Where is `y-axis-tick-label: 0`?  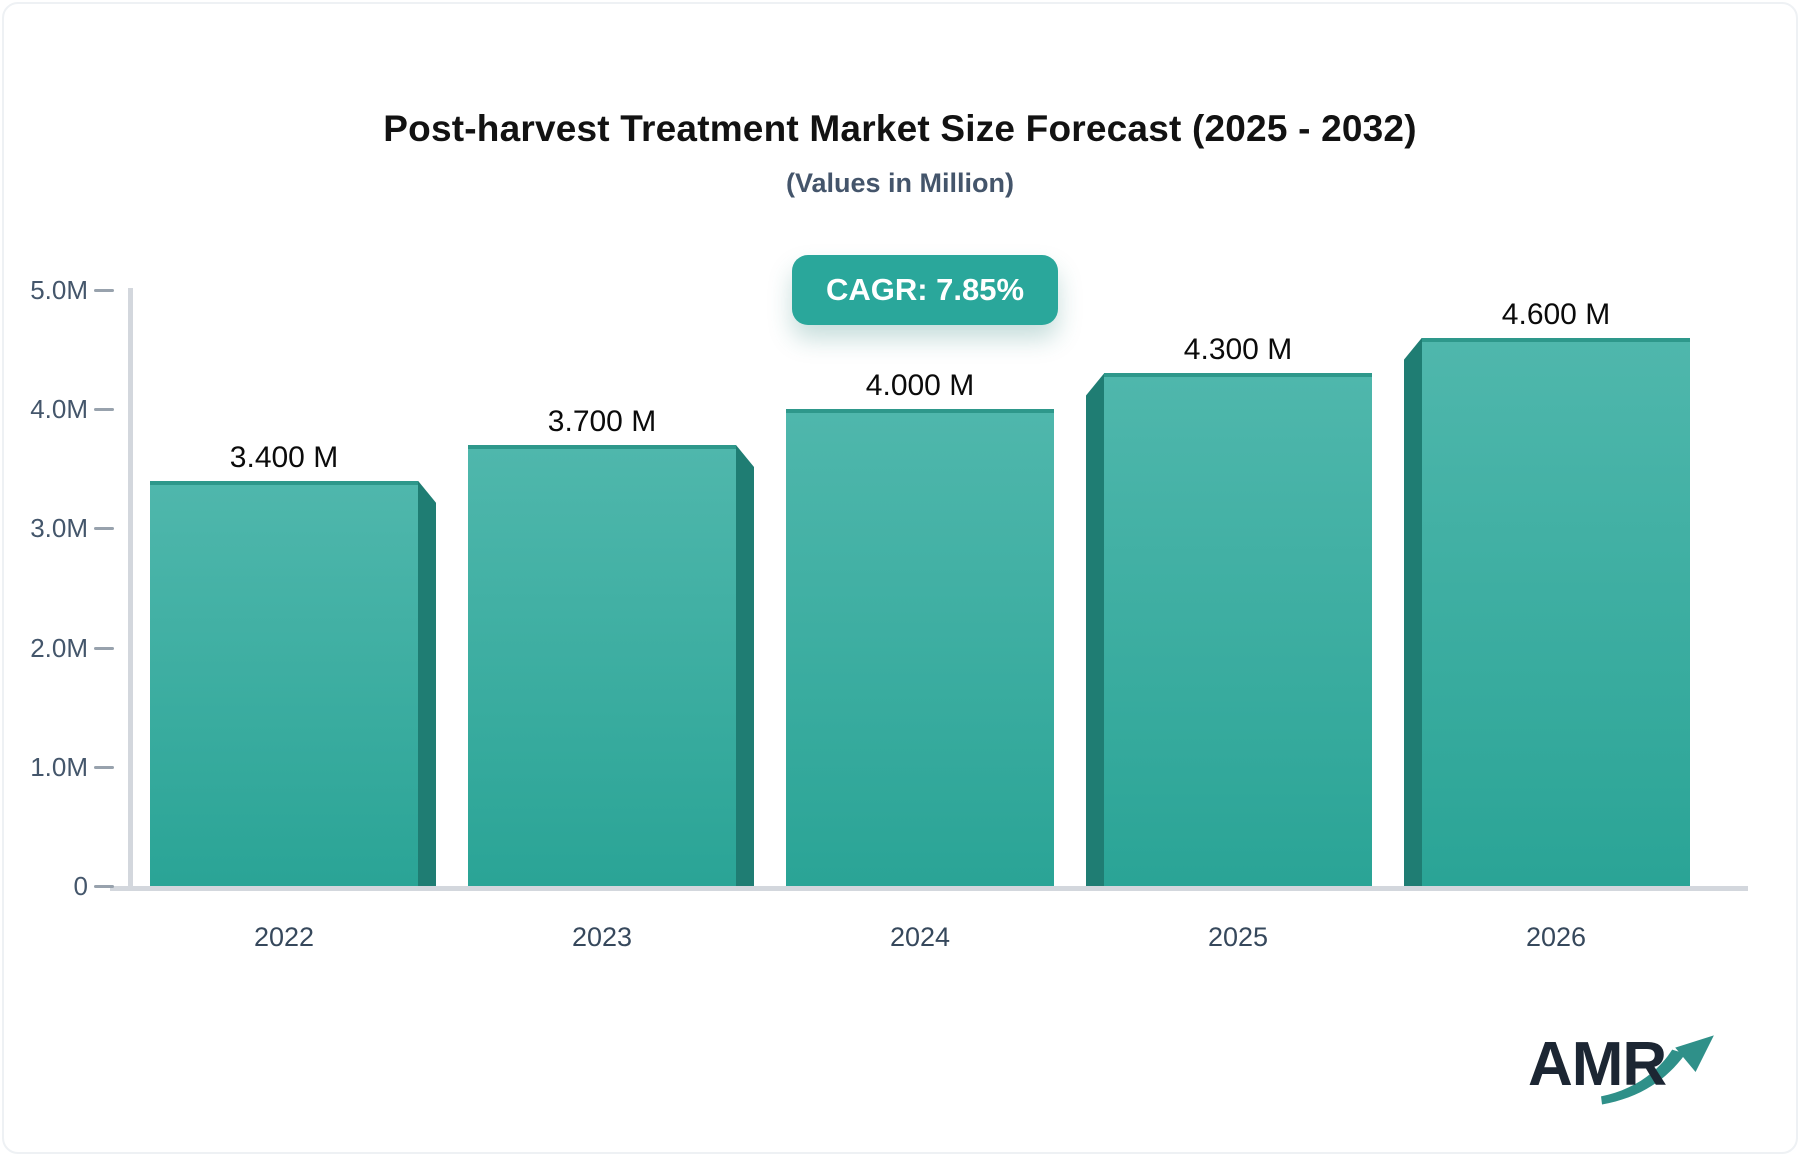
y-axis-tick-label: 0 is located at coordinates (80, 886).